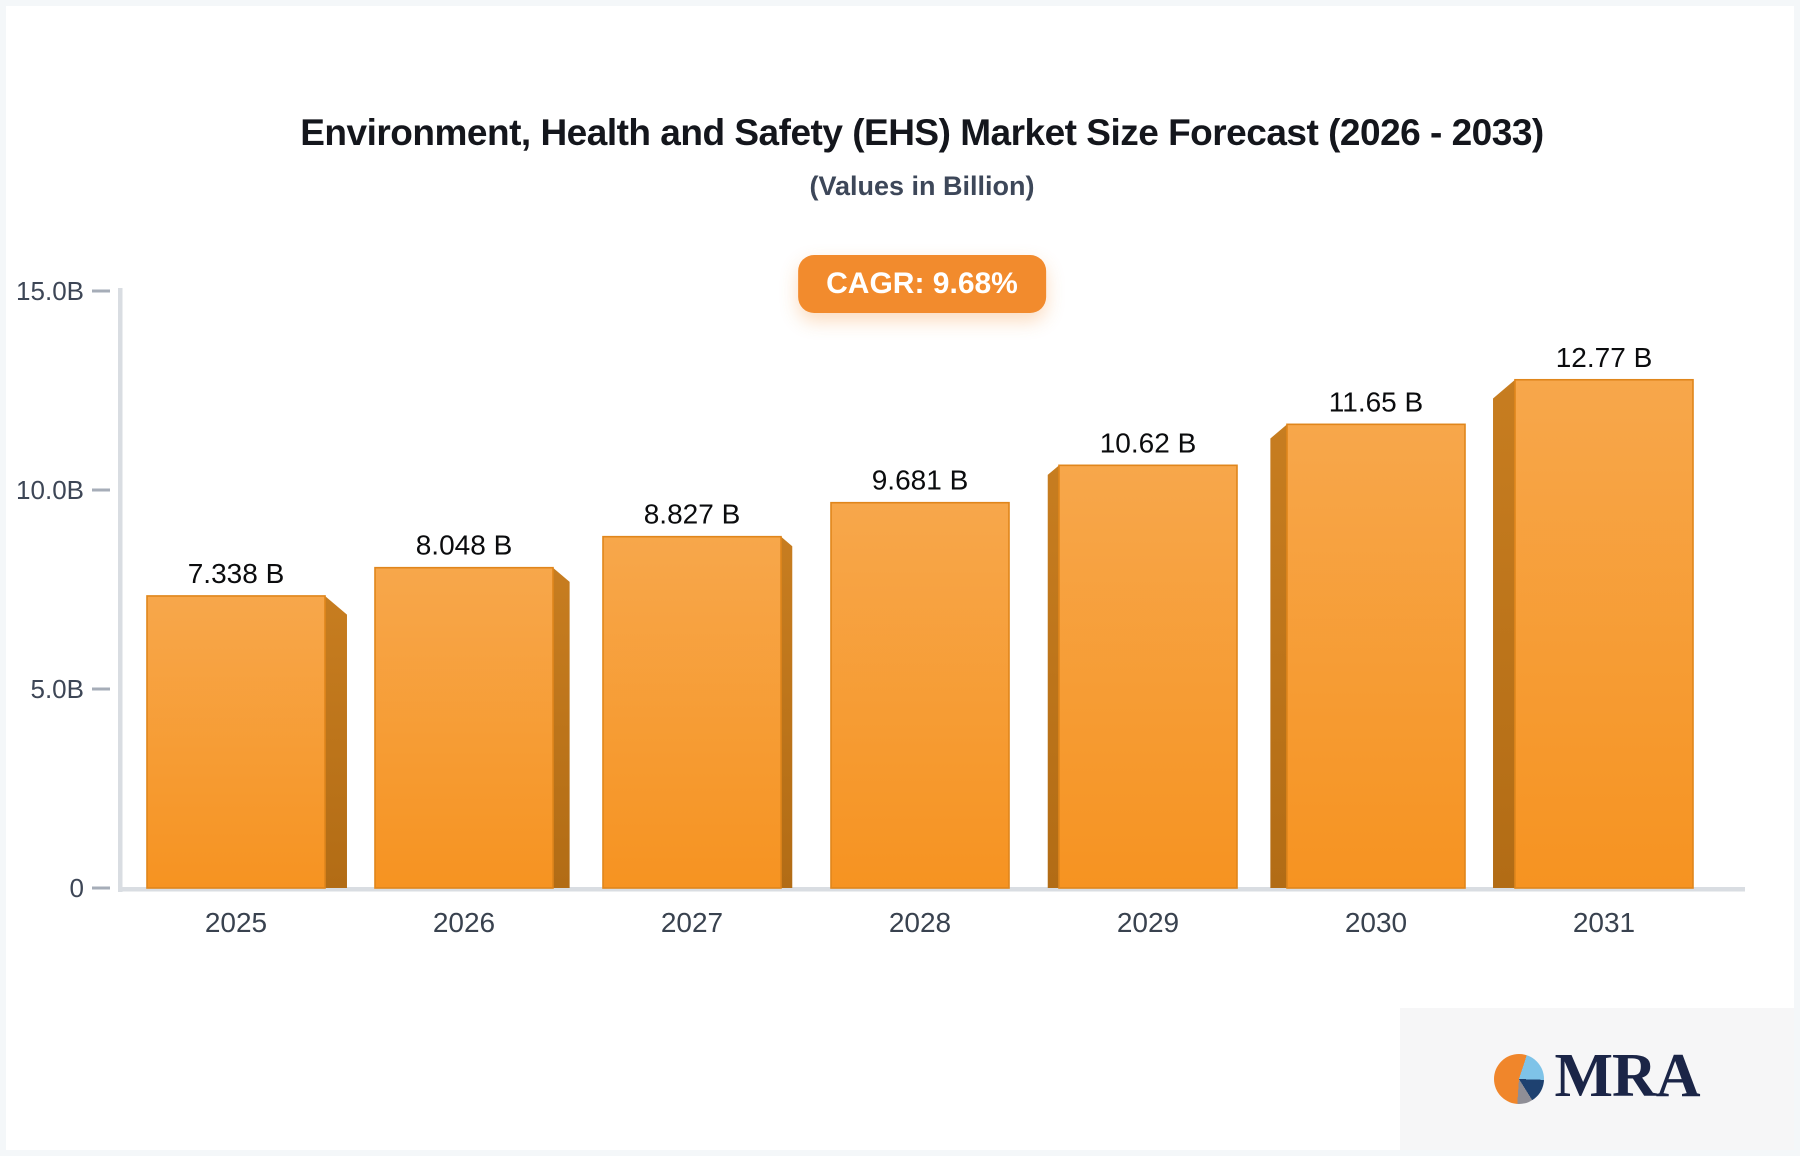 Image resolution: width=1800 pixels, height=1156 pixels. Describe the element at coordinates (1053, 676) in the screenshot. I see `bar-side-2029` at that location.